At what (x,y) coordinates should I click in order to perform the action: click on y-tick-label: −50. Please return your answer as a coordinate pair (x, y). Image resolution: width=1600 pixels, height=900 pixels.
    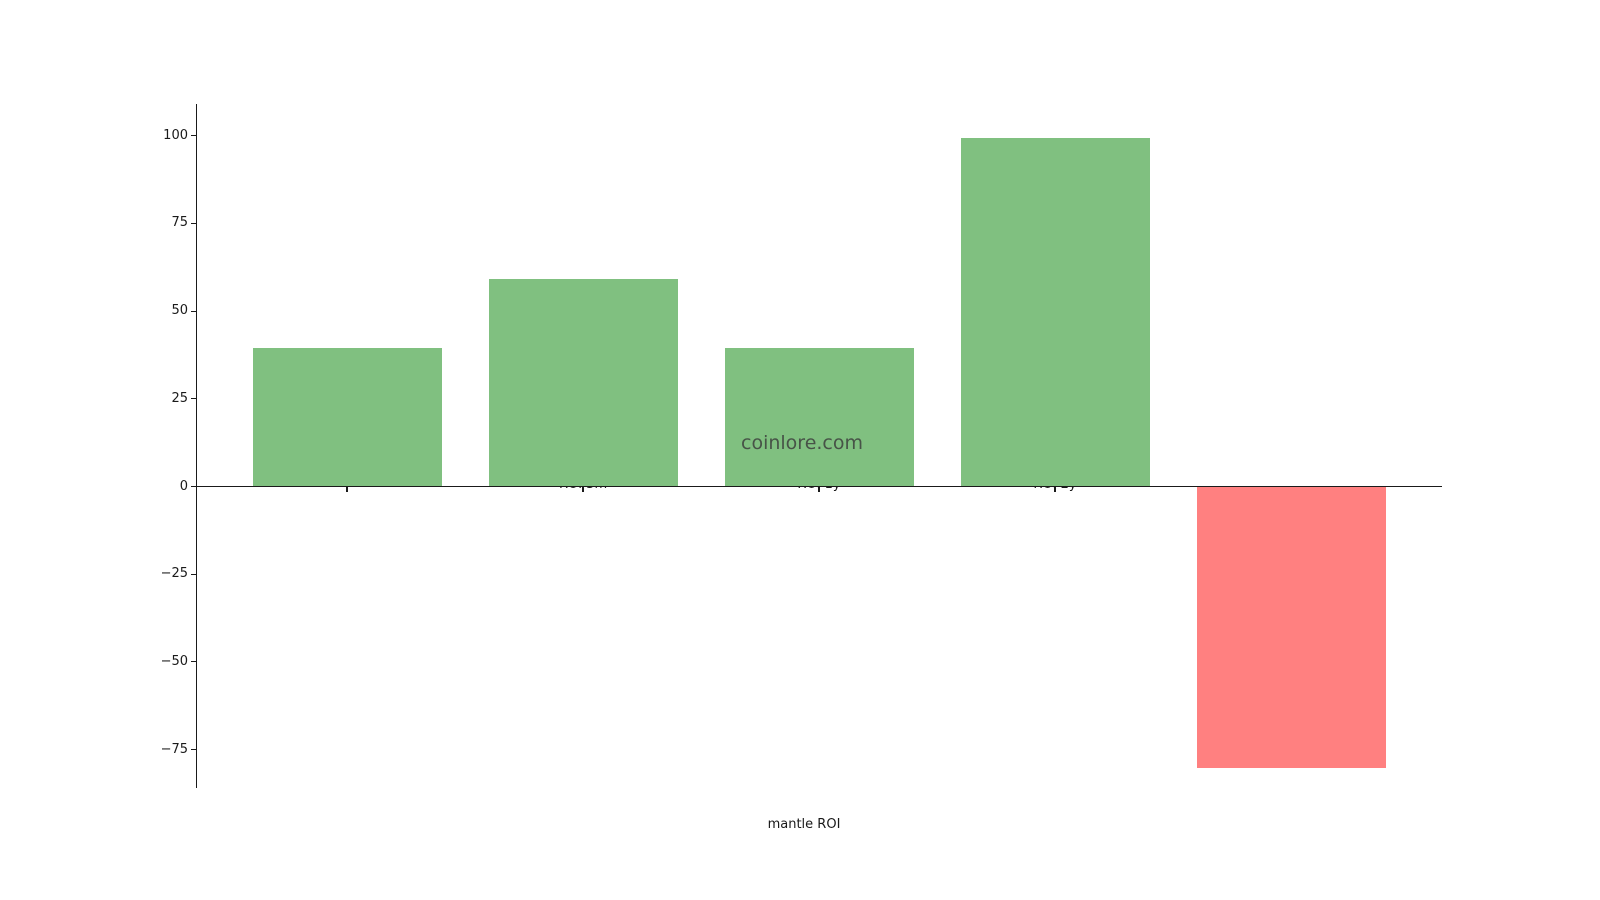
    Looking at the image, I should click on (174, 661).